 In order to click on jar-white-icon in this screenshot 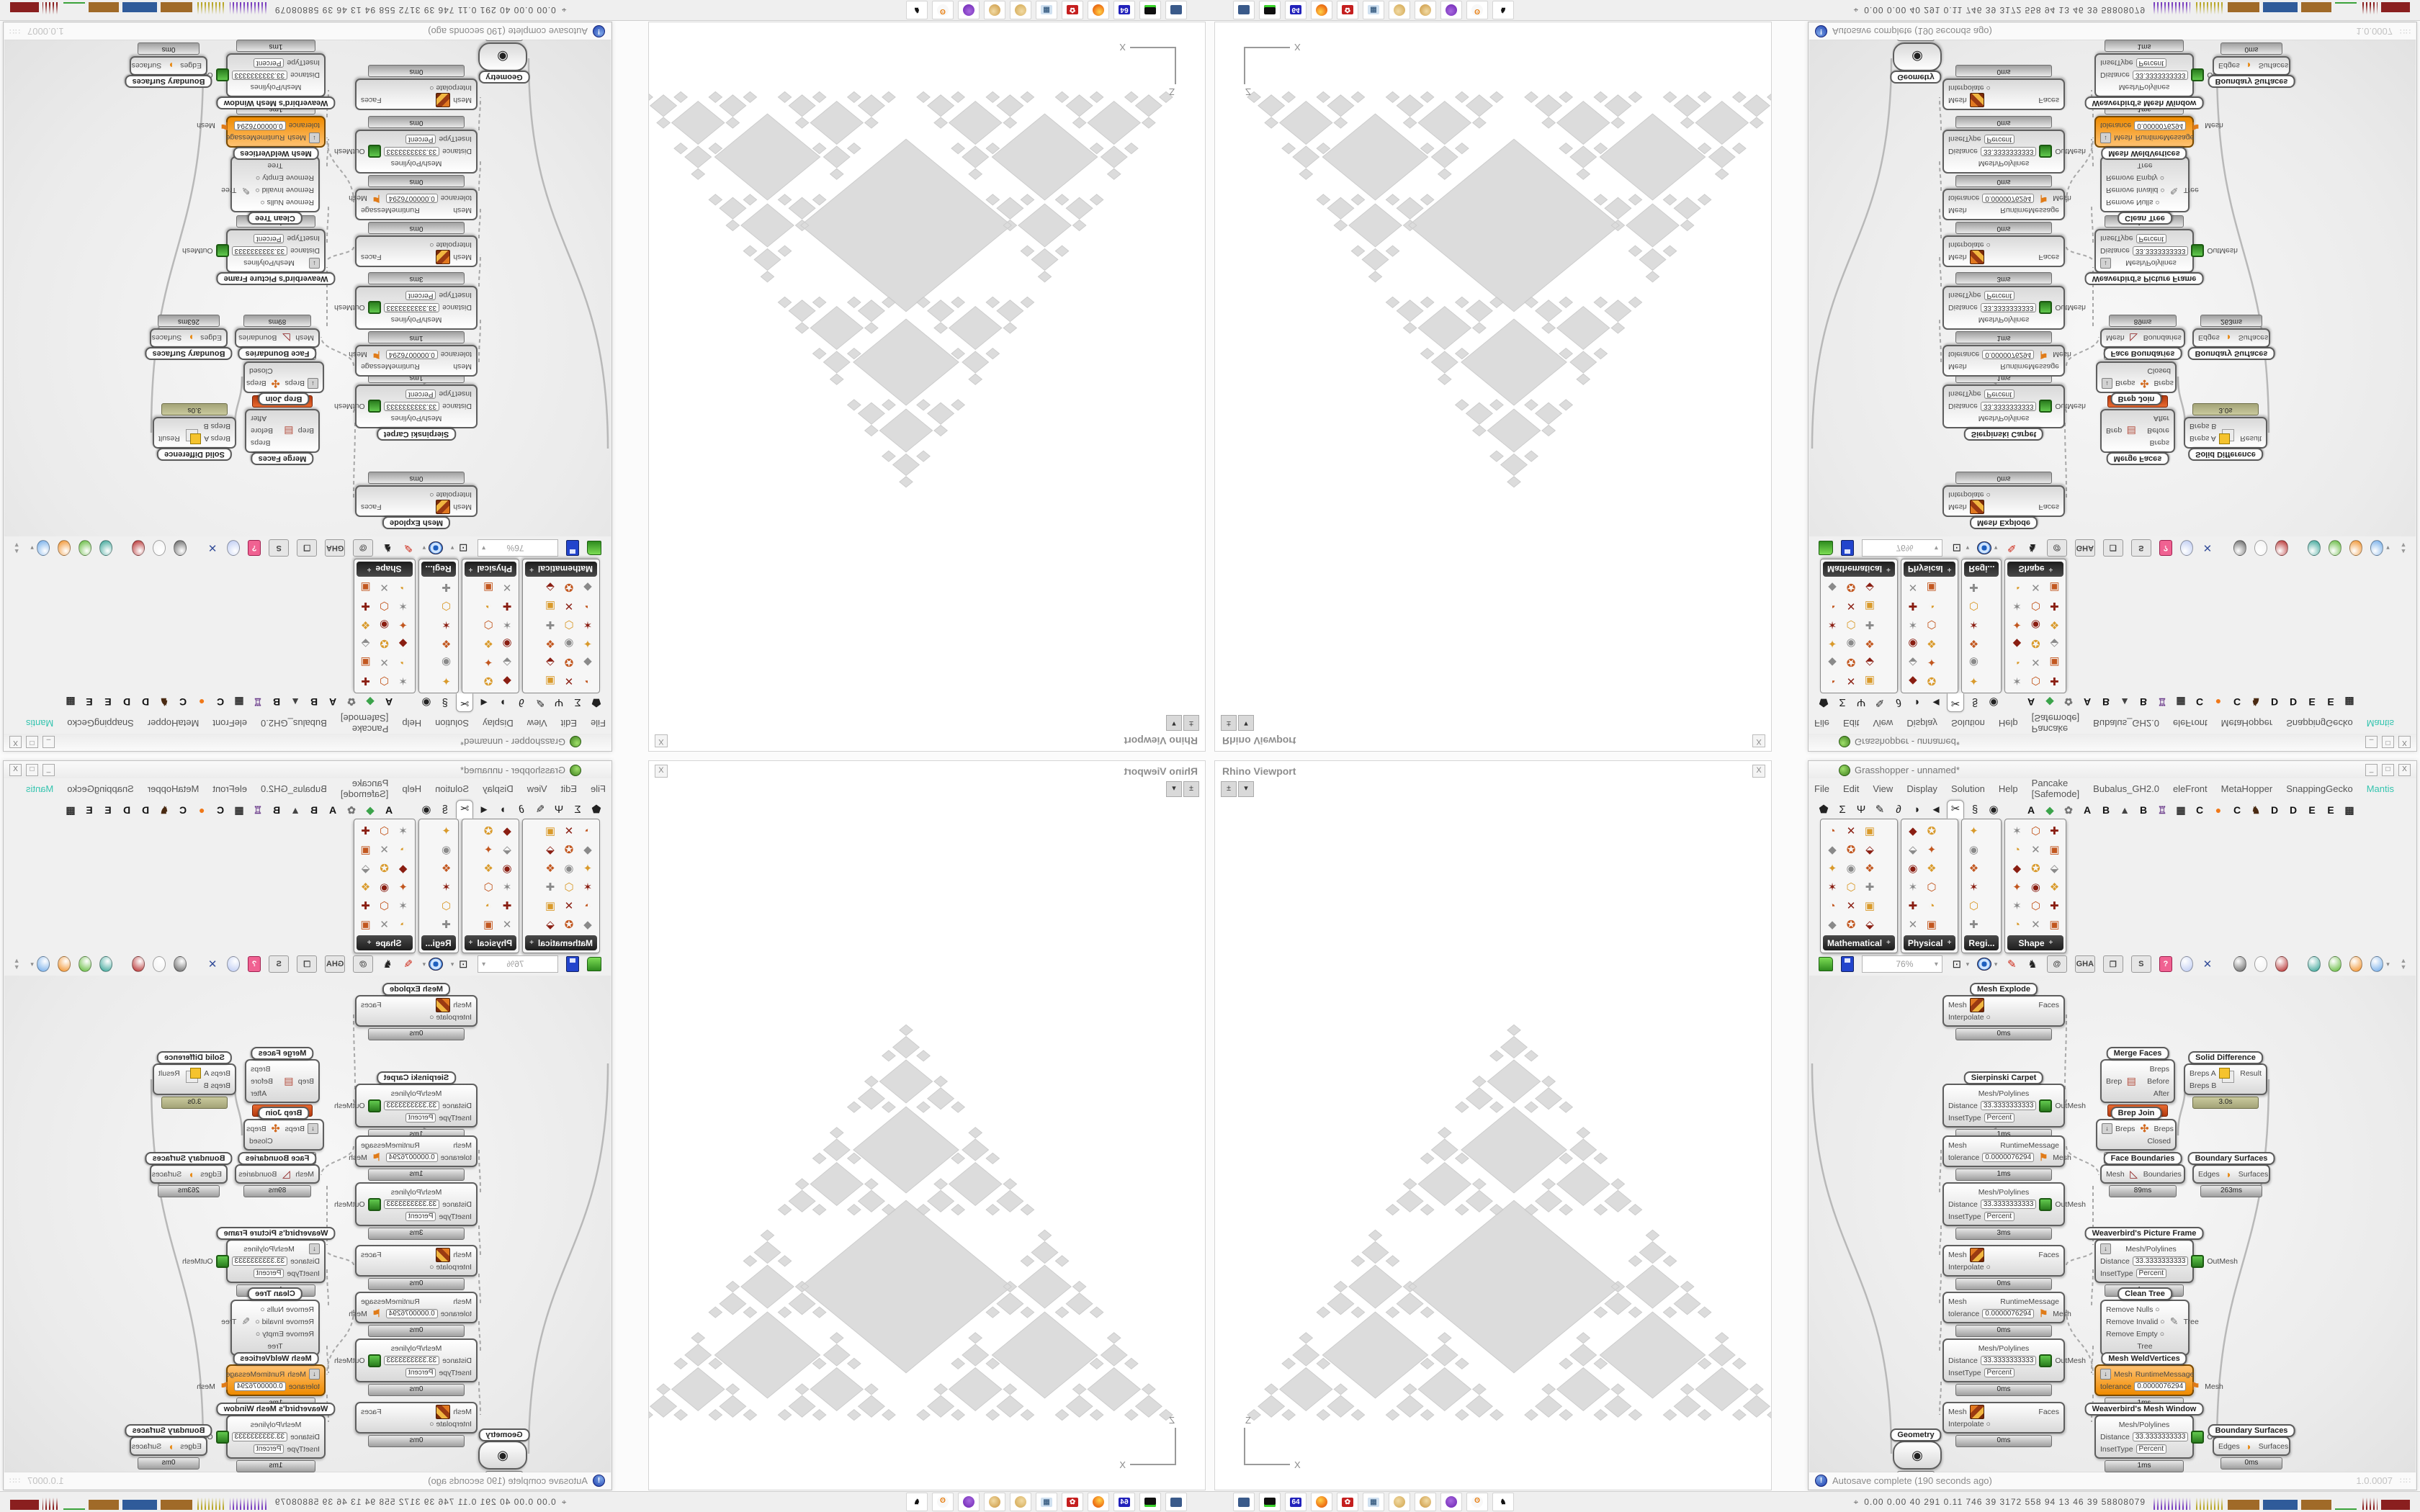, I will do `click(2260, 548)`.